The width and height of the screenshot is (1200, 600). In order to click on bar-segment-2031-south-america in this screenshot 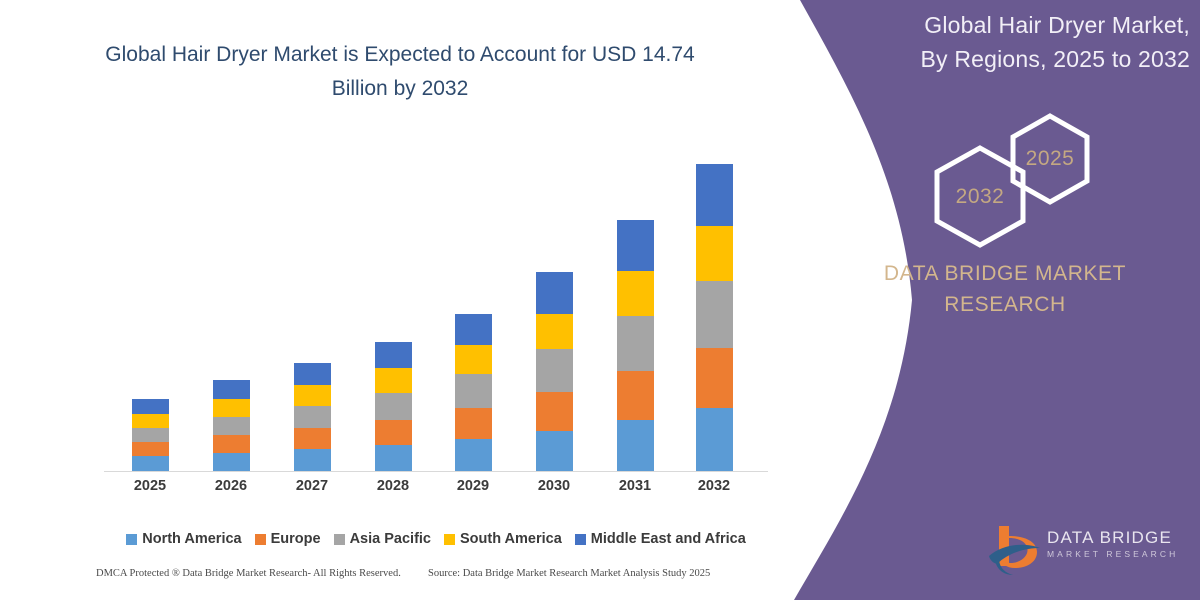, I will do `click(635, 293)`.